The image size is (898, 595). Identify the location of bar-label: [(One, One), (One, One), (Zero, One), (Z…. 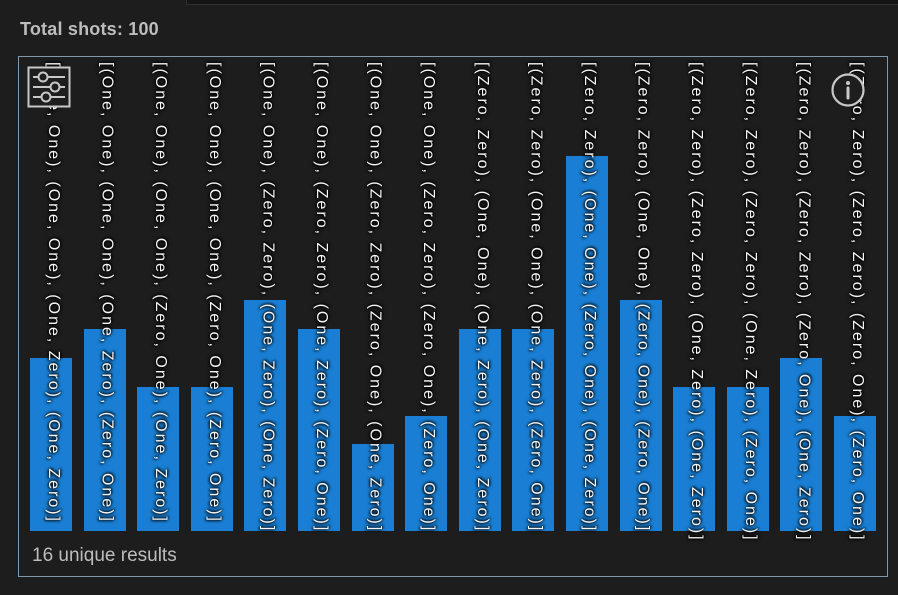
(214, 292).